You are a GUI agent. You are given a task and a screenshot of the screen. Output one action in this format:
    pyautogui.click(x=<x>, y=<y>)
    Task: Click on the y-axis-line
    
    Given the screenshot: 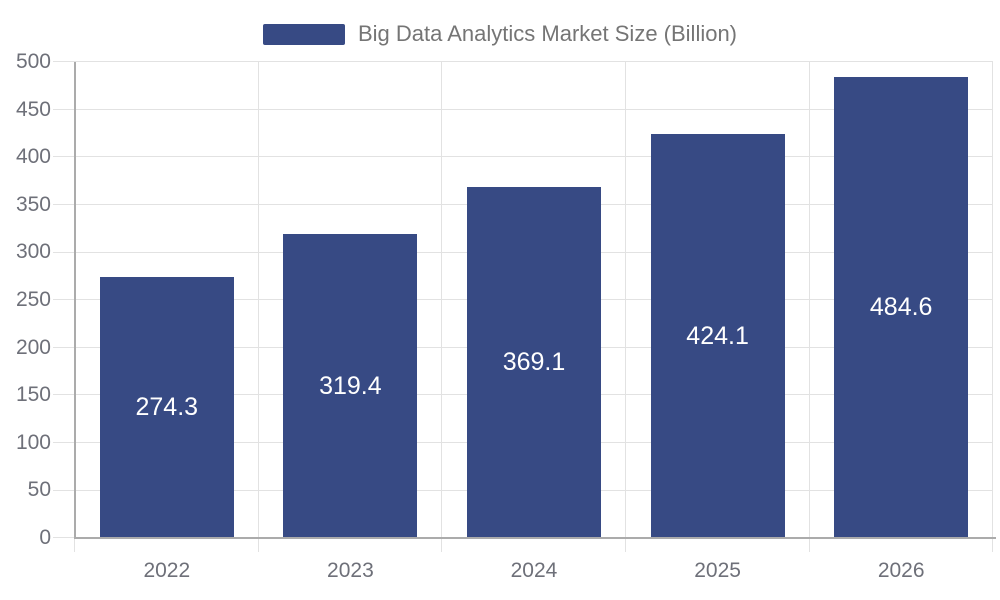 What is the action you would take?
    pyautogui.click(x=75, y=300)
    